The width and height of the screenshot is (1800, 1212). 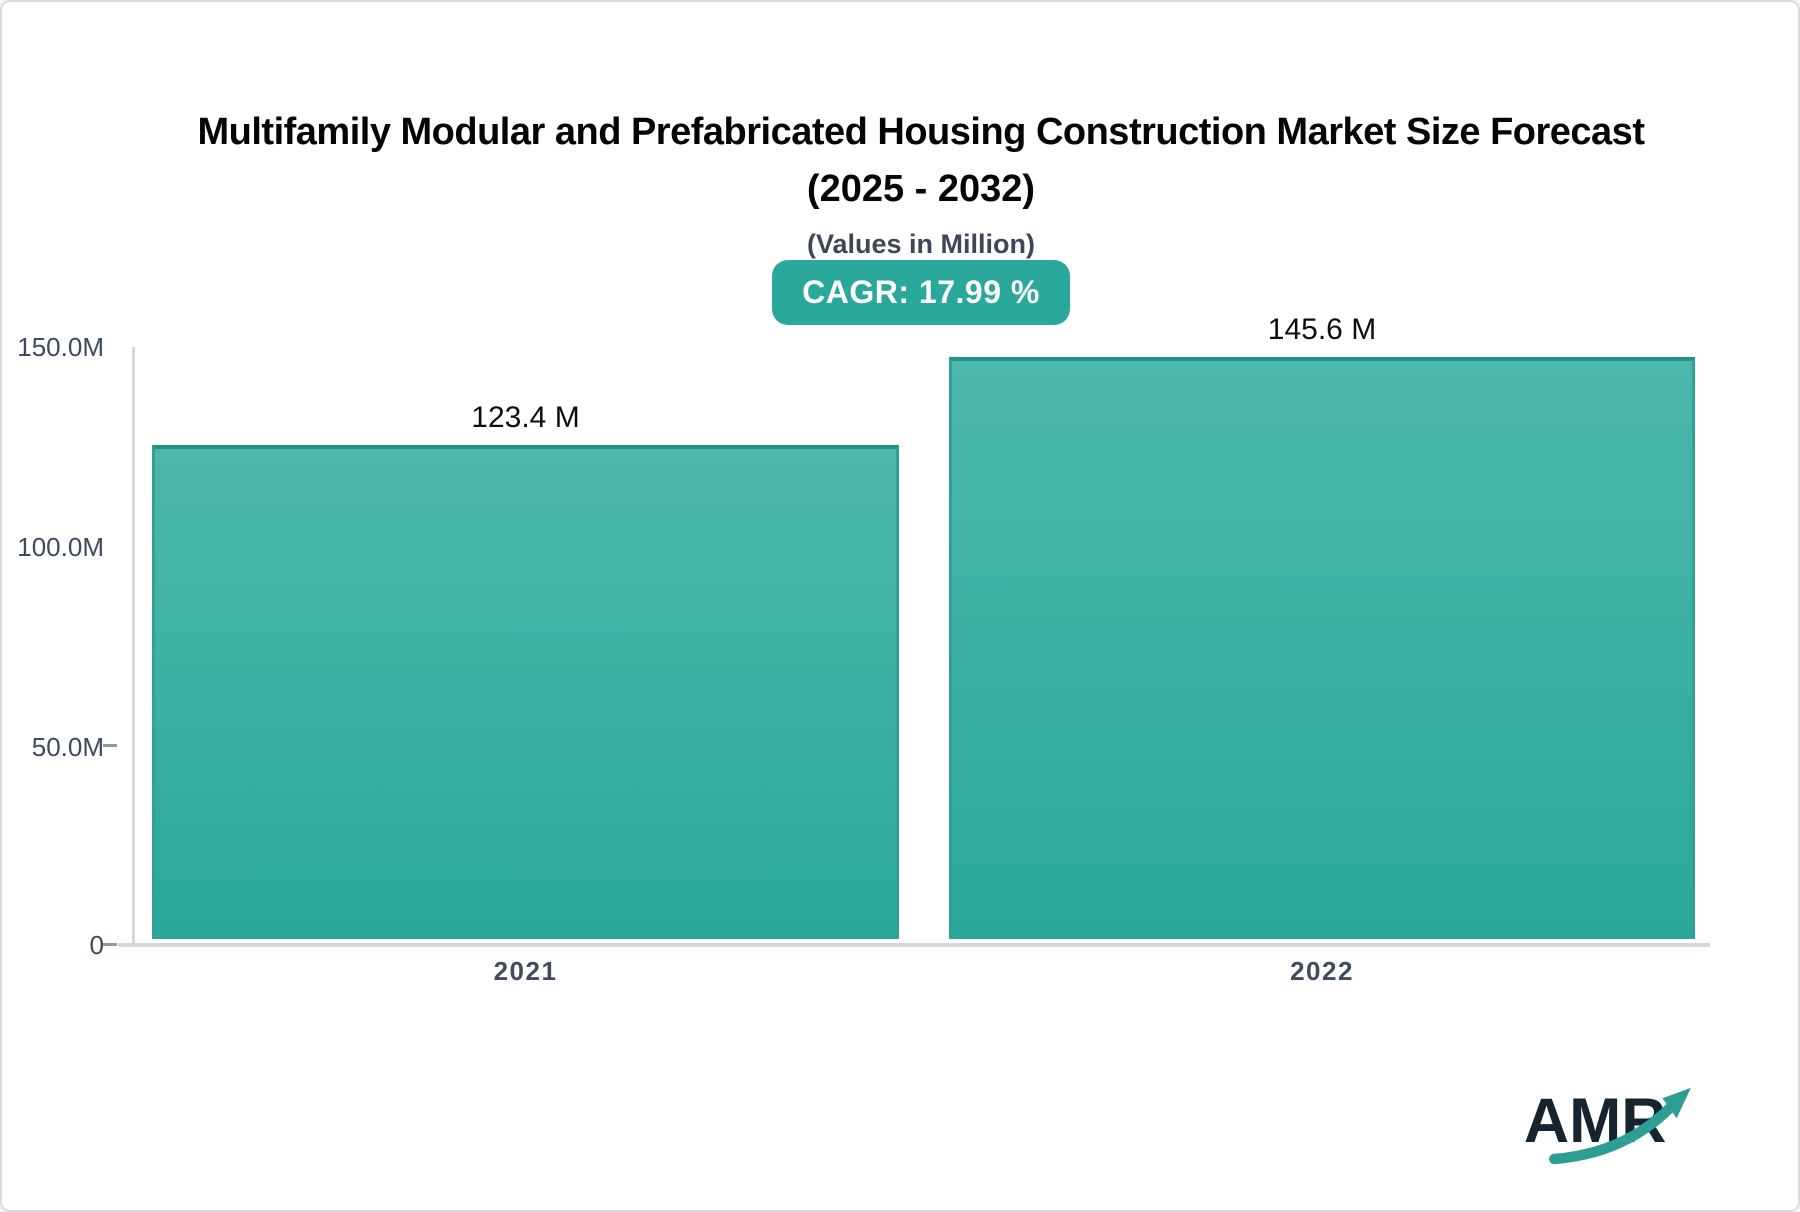 I want to click on growth-arrow-icon, so click(x=1620, y=1126).